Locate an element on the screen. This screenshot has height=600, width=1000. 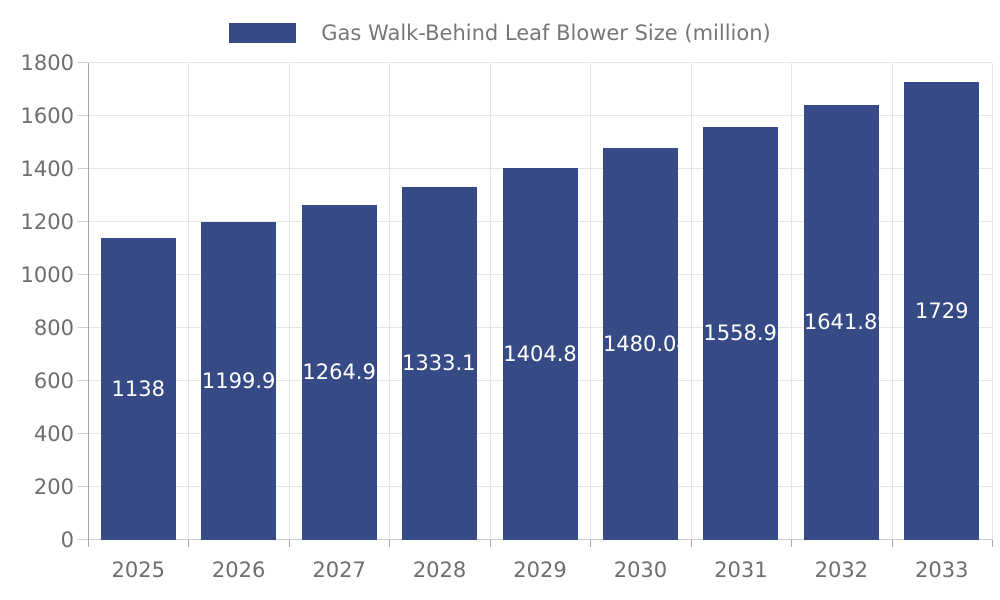
bar: 1558.94 is located at coordinates (741, 333).